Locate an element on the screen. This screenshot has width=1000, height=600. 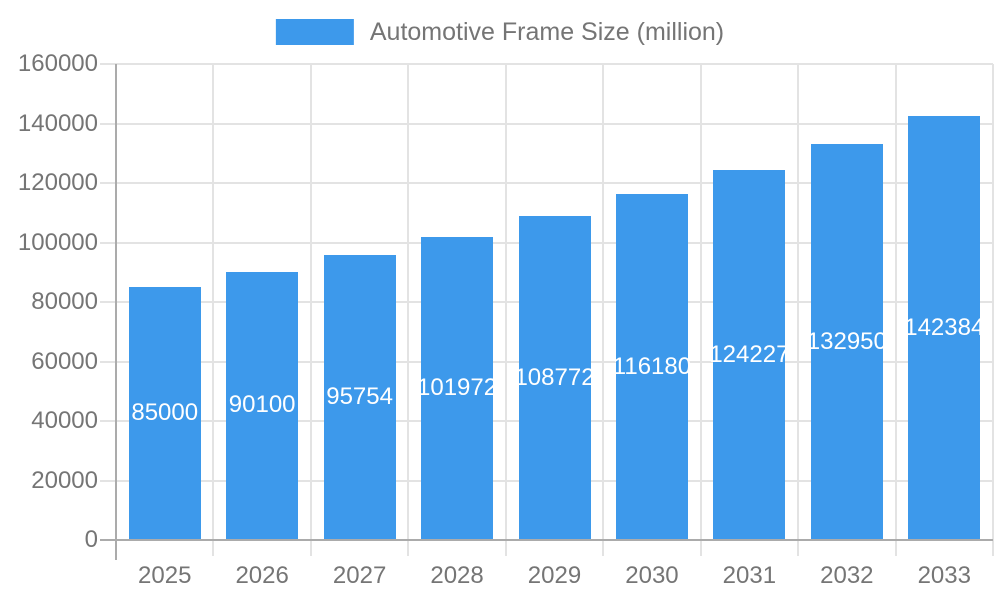
bar-value-label: 116180 is located at coordinates (652, 366).